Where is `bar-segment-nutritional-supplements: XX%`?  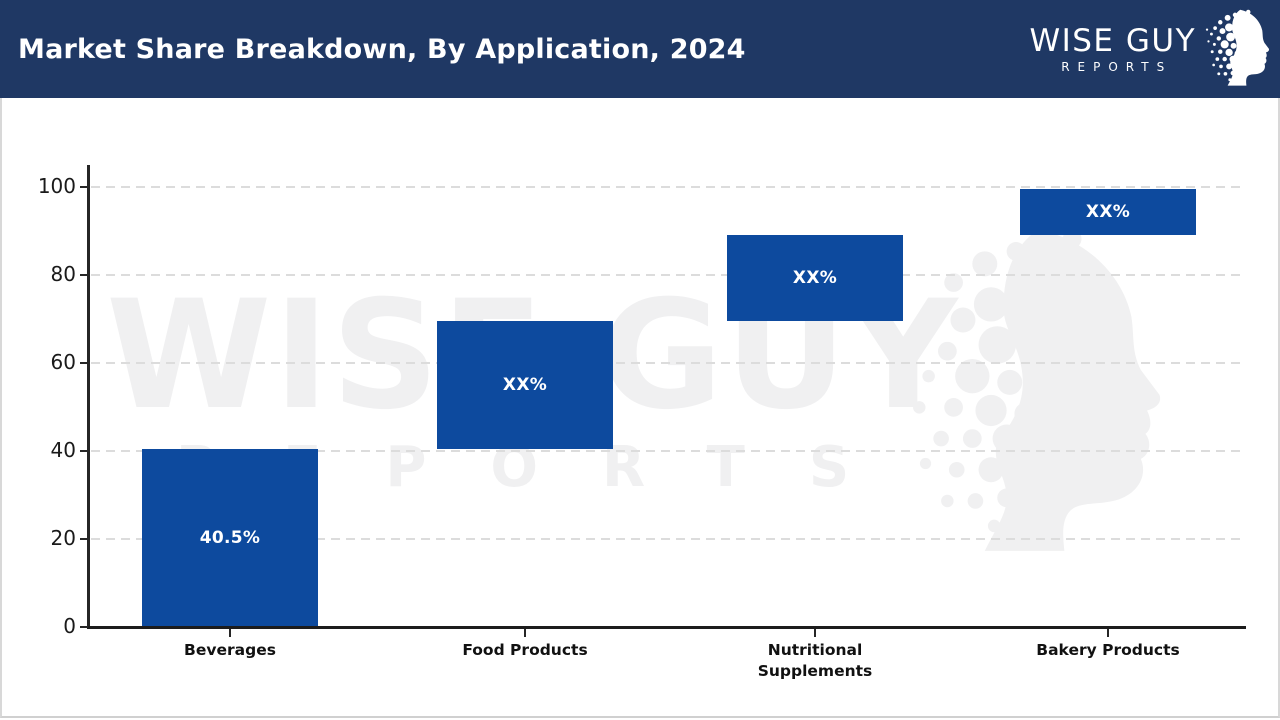
bar-segment-nutritional-supplements: XX% is located at coordinates (815, 278).